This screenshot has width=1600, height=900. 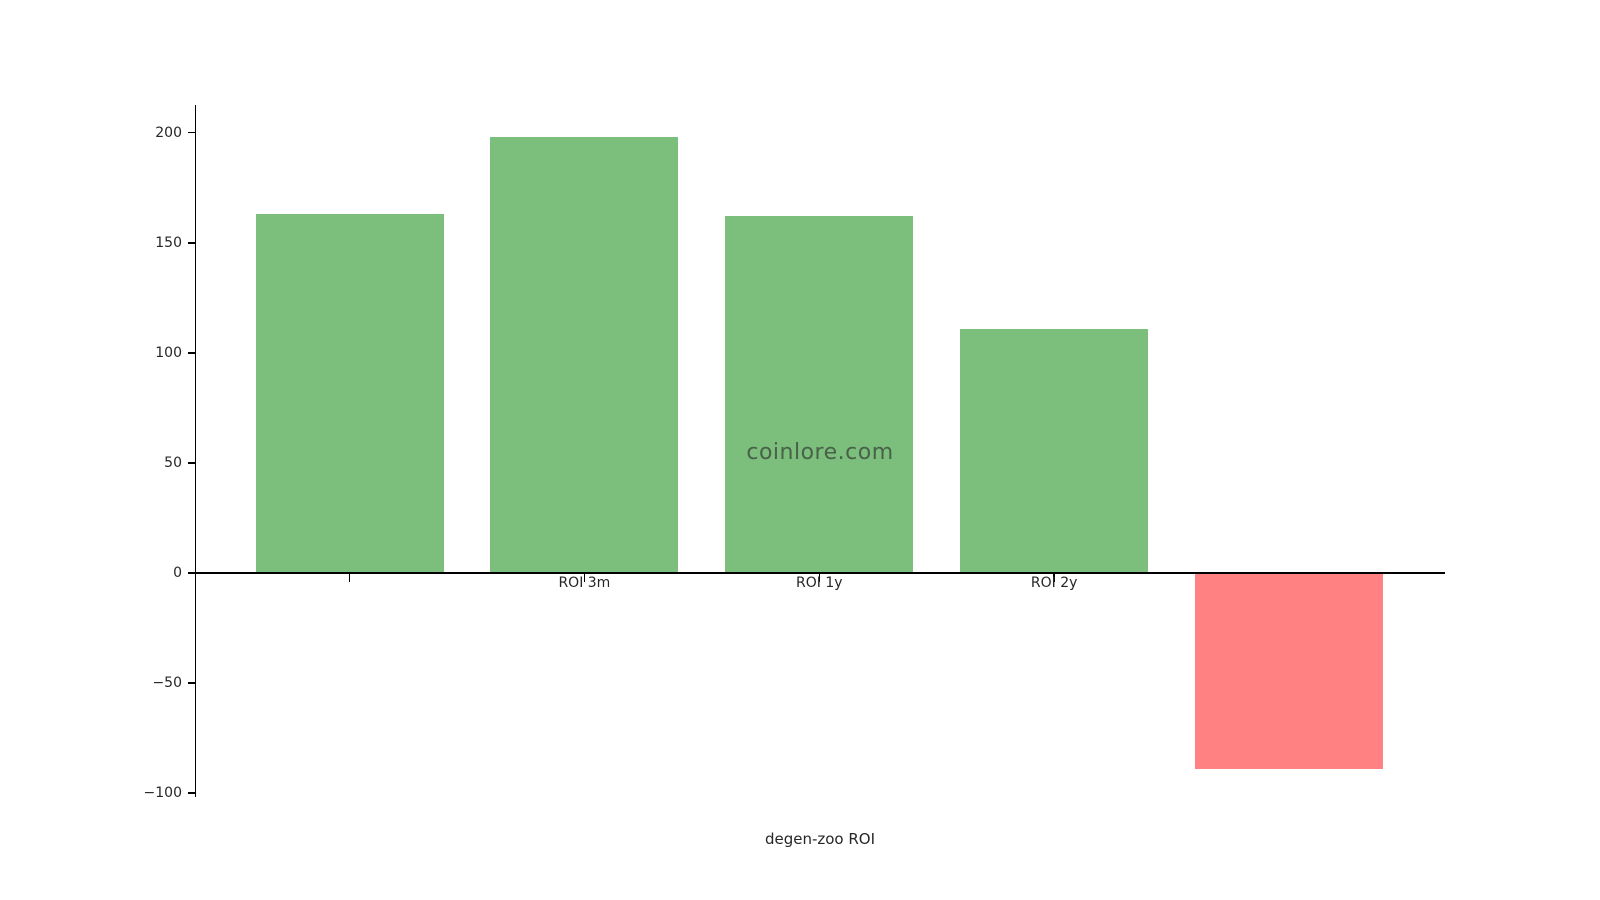 I want to click on y-tick-label: 100, so click(x=168, y=352).